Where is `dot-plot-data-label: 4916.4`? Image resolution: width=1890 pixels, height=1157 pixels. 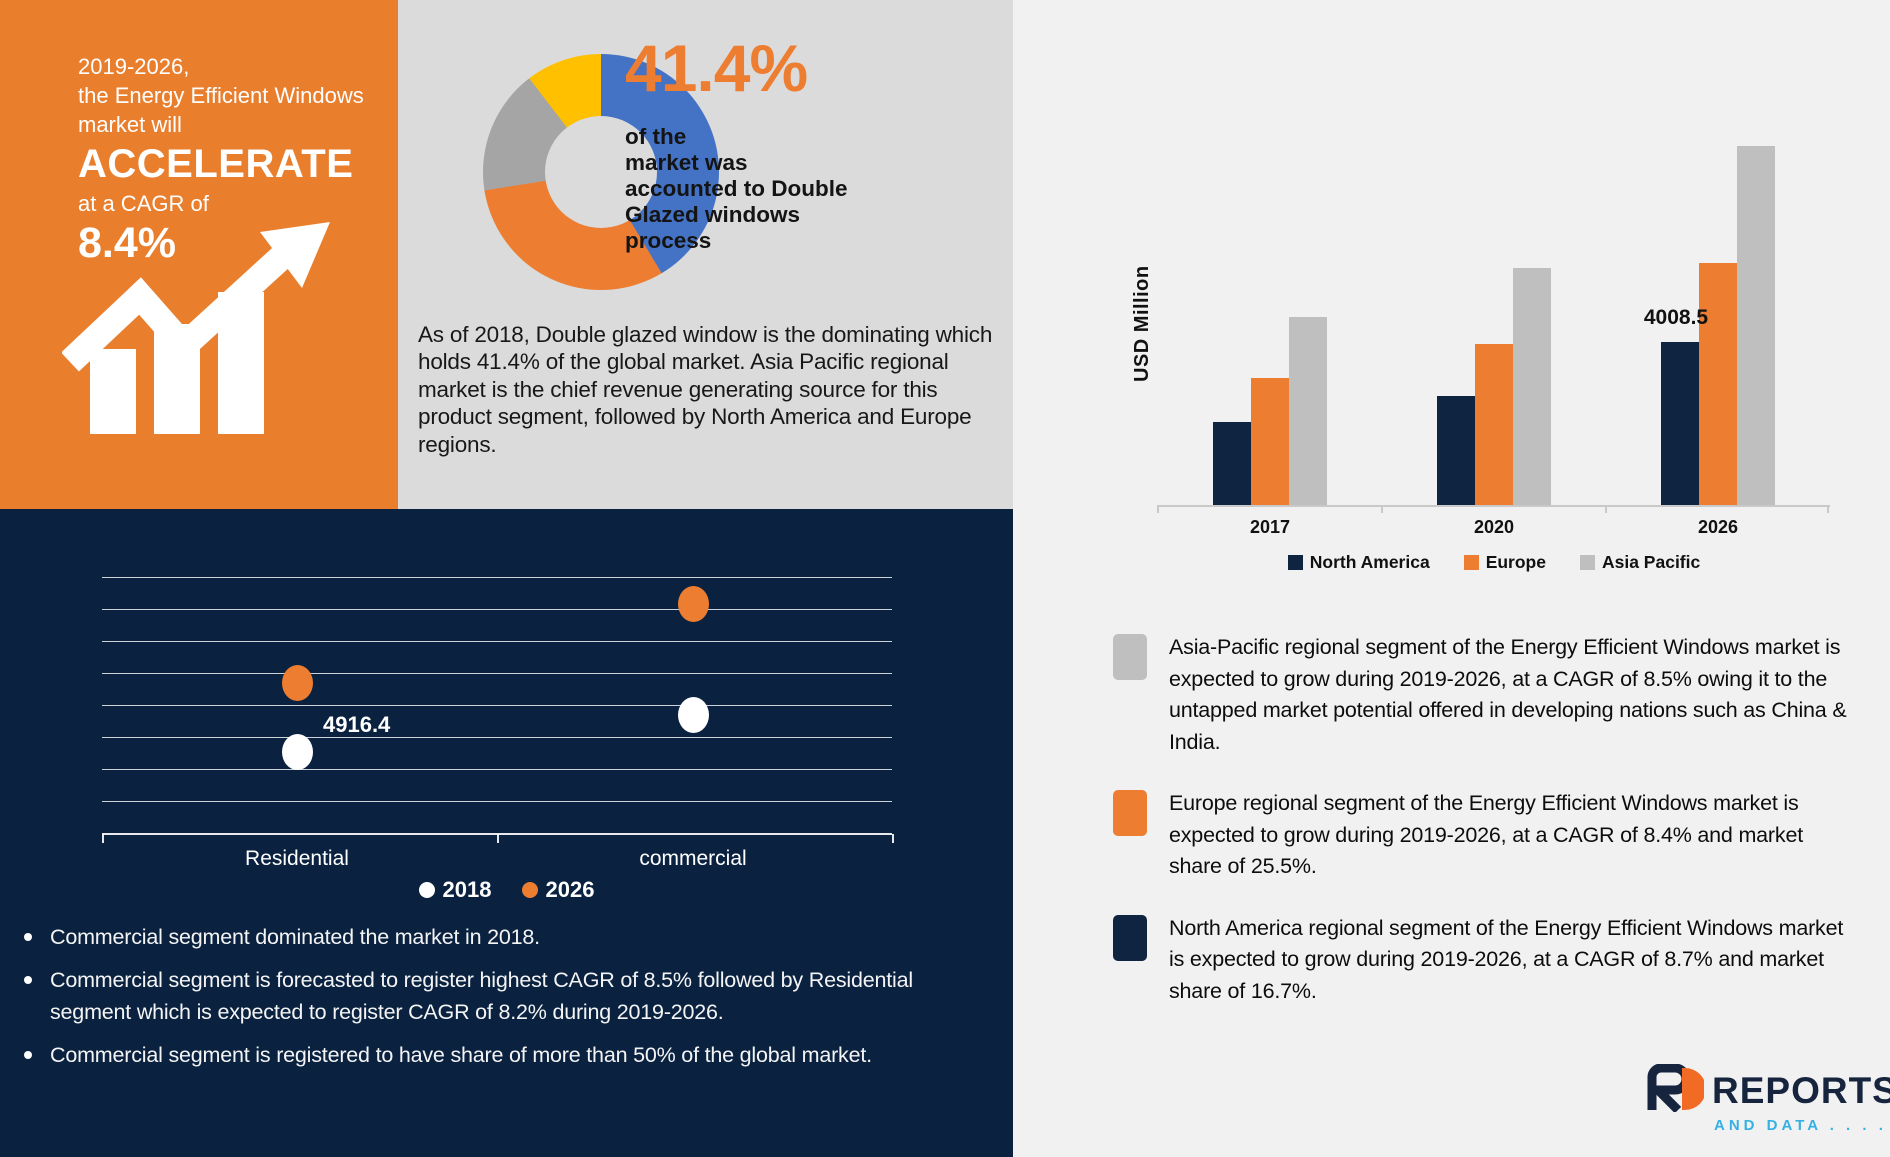 dot-plot-data-label: 4916.4 is located at coordinates (357, 724).